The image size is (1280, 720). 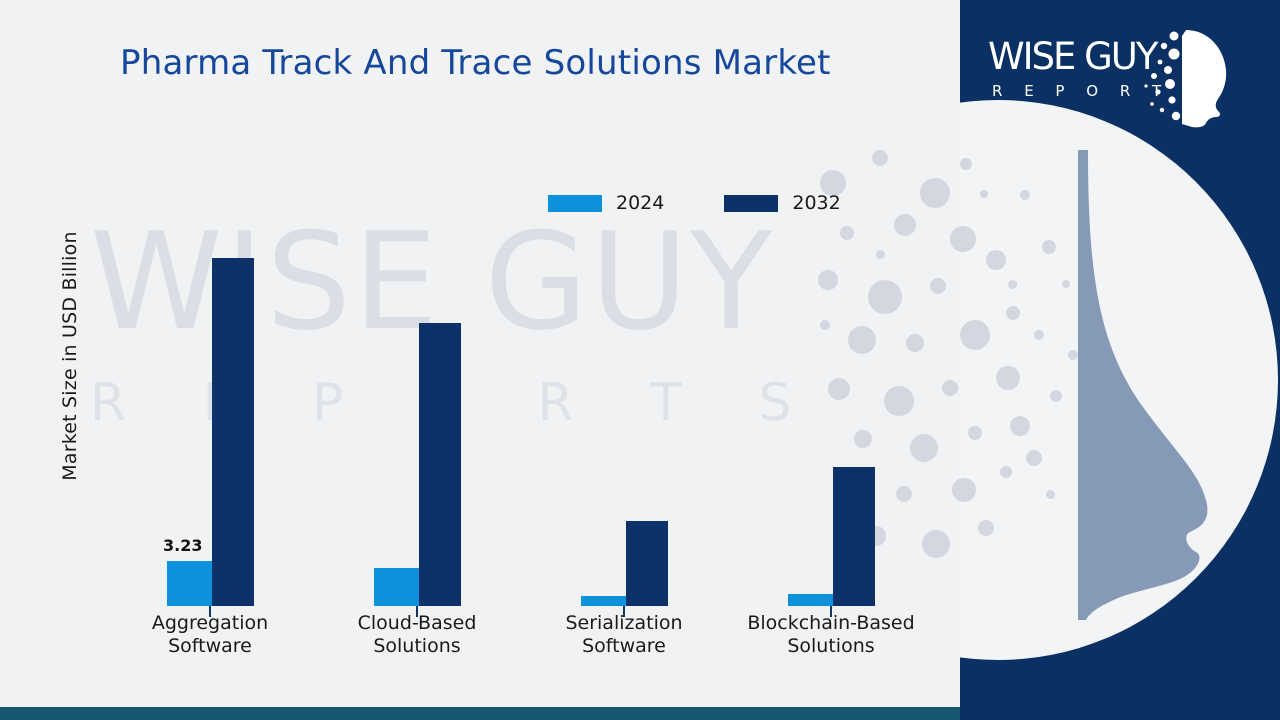 I want to click on category-label-1: Cloud-Based Solutions, so click(x=417, y=635).